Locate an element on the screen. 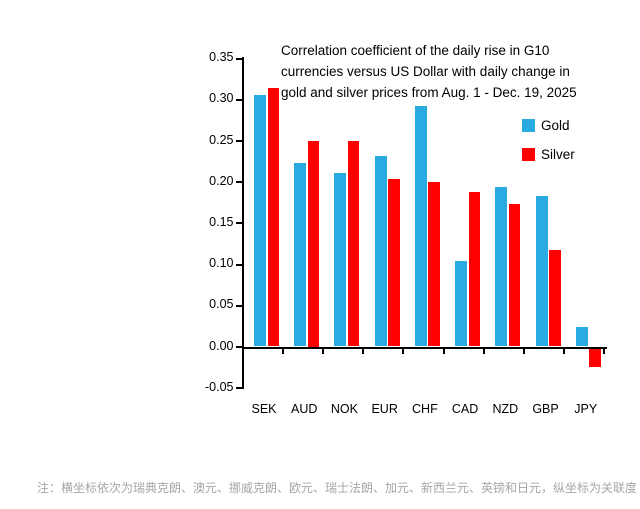 This screenshot has width=640, height=509. legend: Gold Silver is located at coordinates (548, 140).